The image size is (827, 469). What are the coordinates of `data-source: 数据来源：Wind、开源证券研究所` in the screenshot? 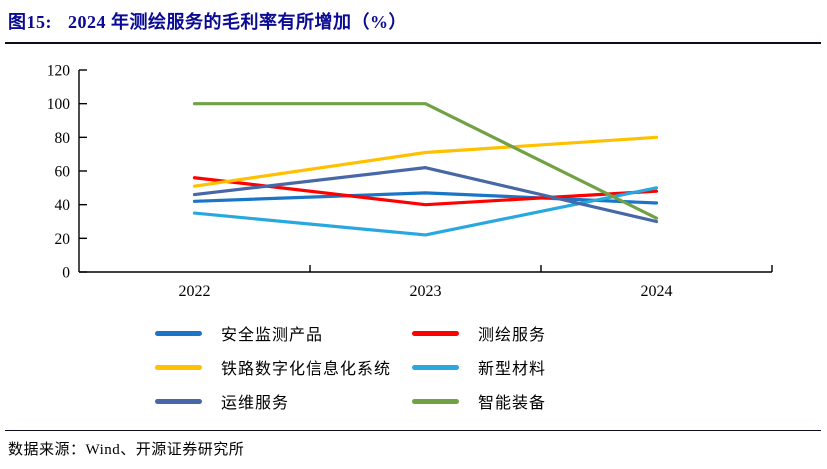 It's located at (126, 448).